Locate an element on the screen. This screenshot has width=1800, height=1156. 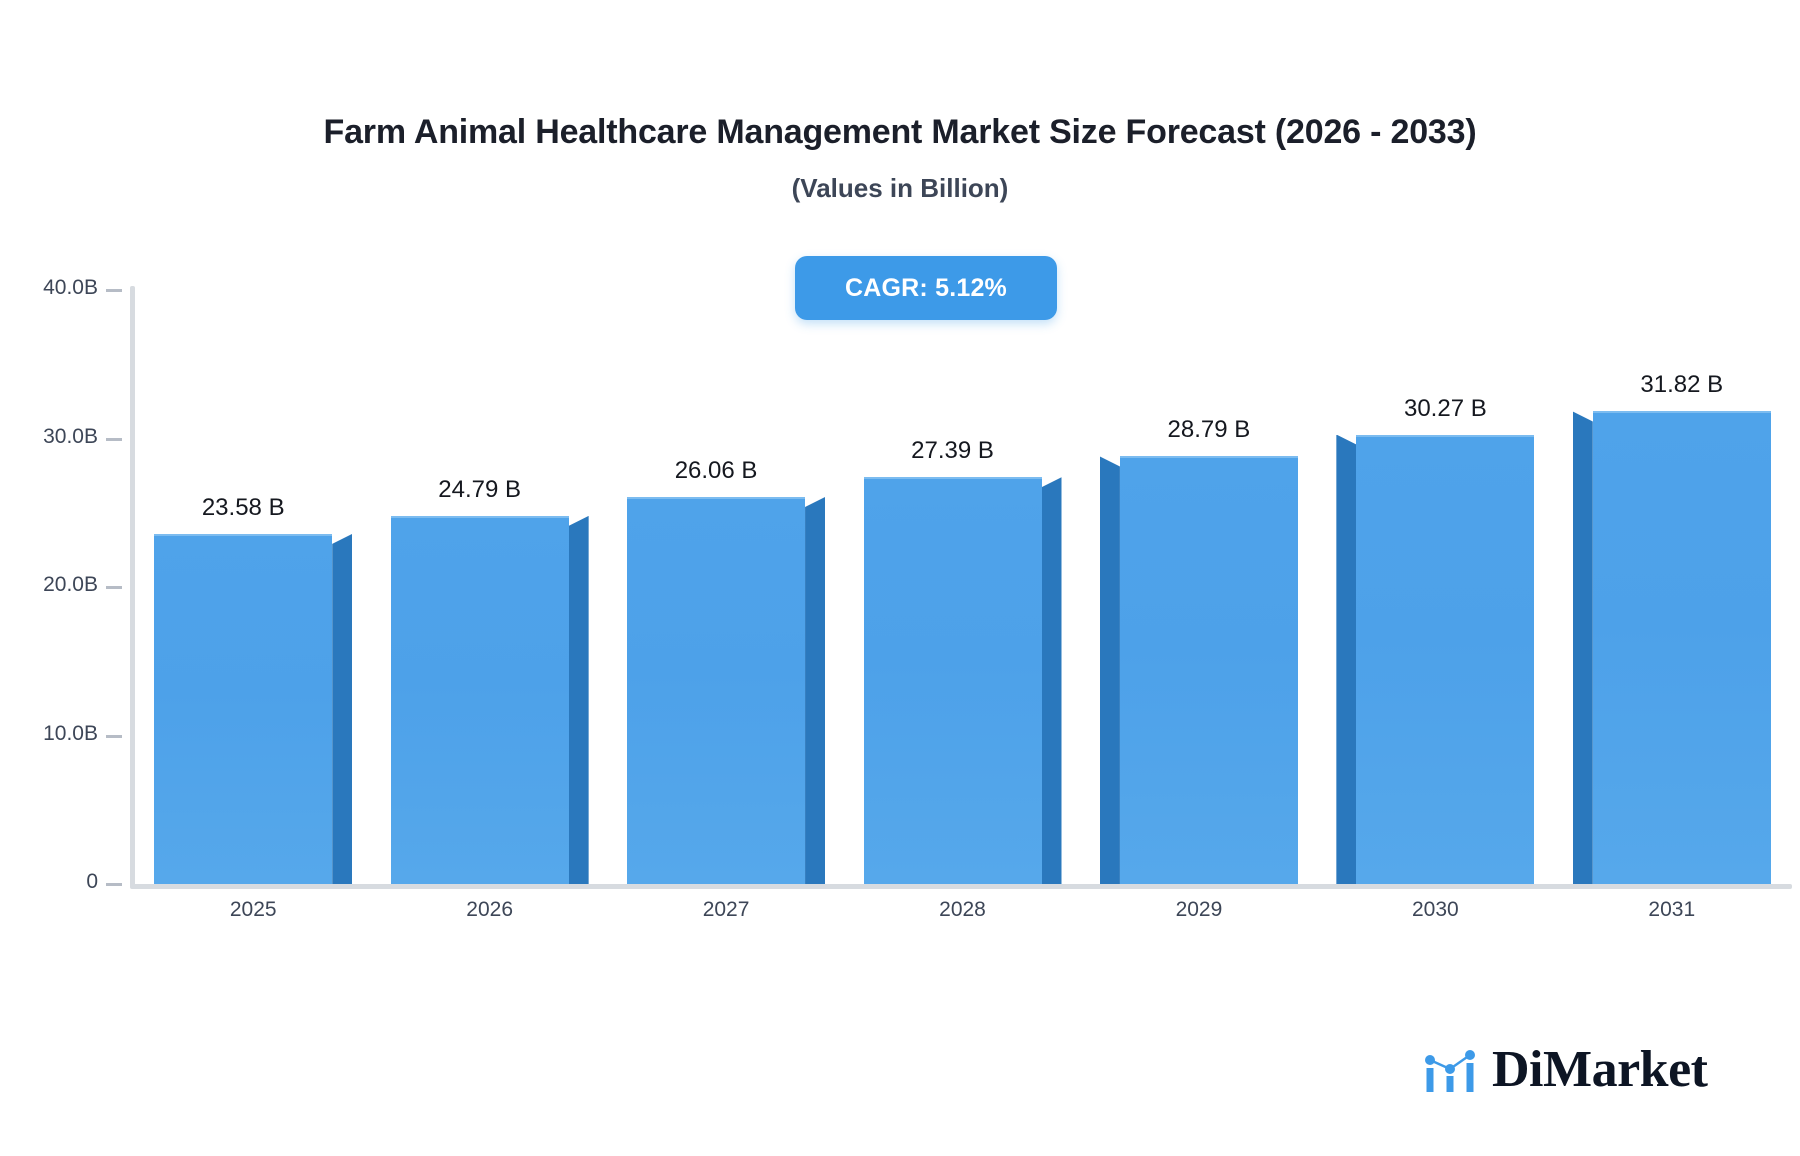
bar-column: 30.27 B is located at coordinates (1435, 639).